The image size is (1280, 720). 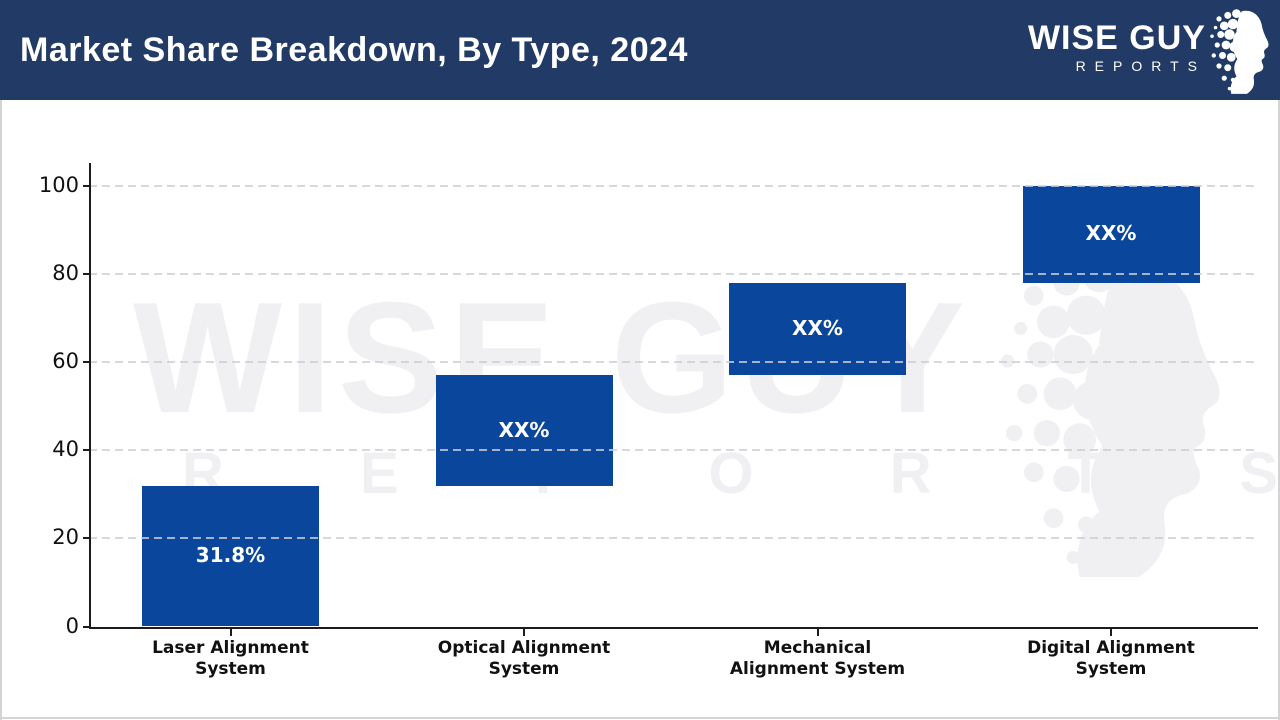 What do you see at coordinates (817, 658) in the screenshot?
I see `x-category-label: Mechanical Alignment System` at bounding box center [817, 658].